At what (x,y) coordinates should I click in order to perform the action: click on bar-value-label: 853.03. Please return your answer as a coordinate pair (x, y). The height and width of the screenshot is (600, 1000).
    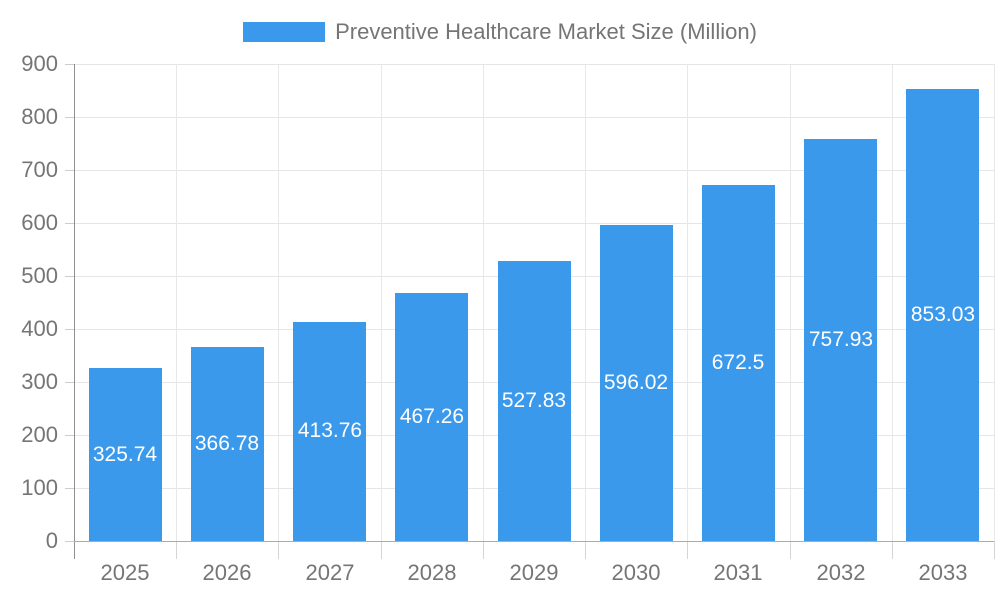
    Looking at the image, I should click on (943, 314).